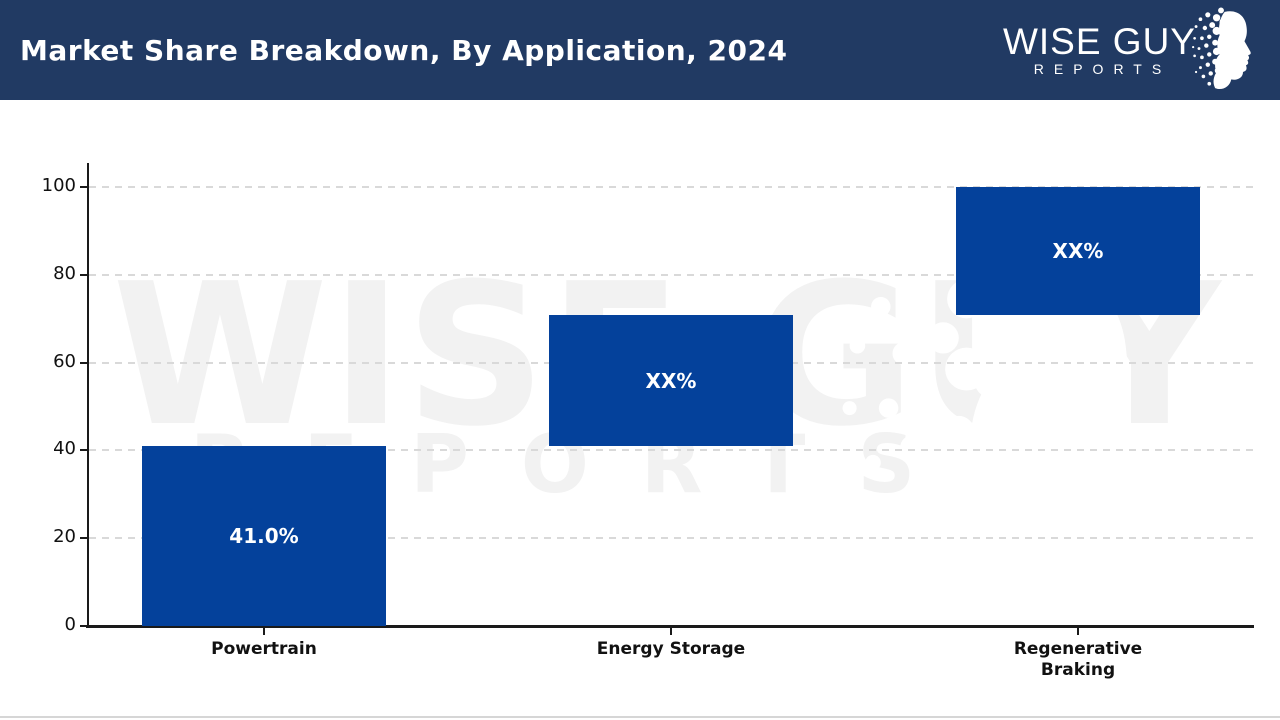 Image resolution: width=1280 pixels, height=720 pixels. I want to click on bar-regenerative-braking: XX%, so click(1078, 251).